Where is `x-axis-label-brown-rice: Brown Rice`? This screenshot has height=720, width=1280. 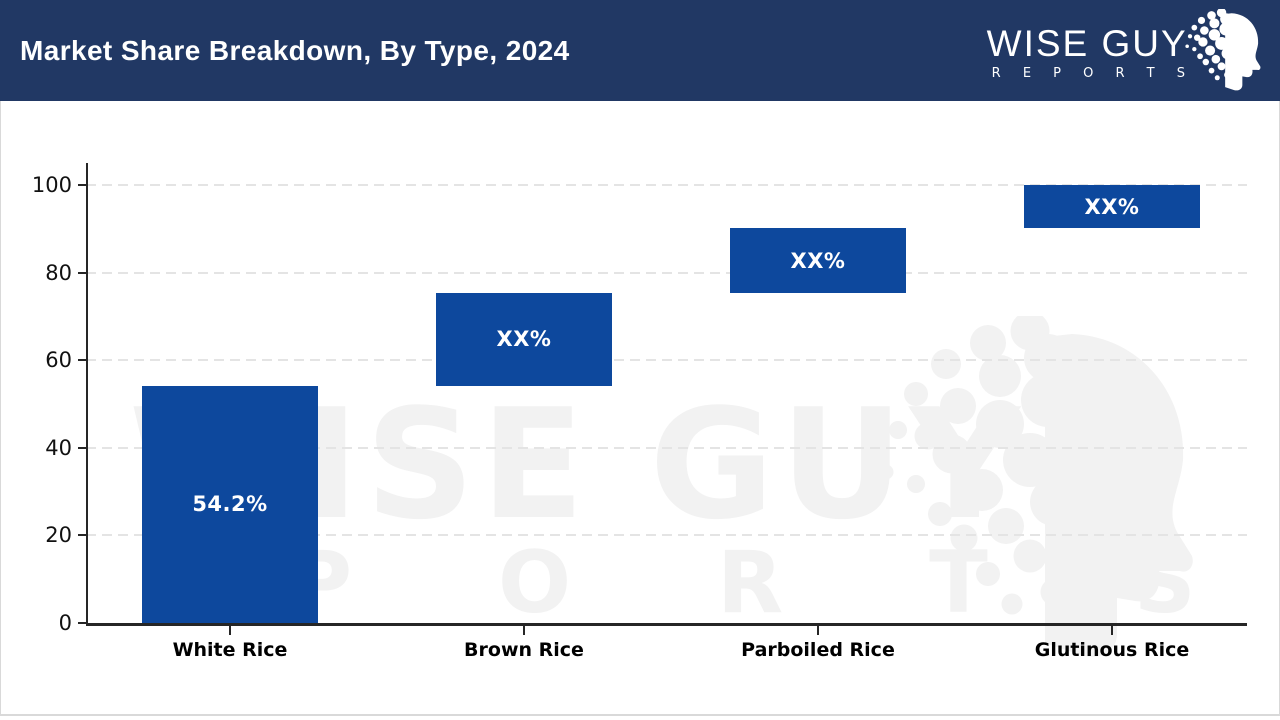 x-axis-label-brown-rice: Brown Rice is located at coordinates (524, 650).